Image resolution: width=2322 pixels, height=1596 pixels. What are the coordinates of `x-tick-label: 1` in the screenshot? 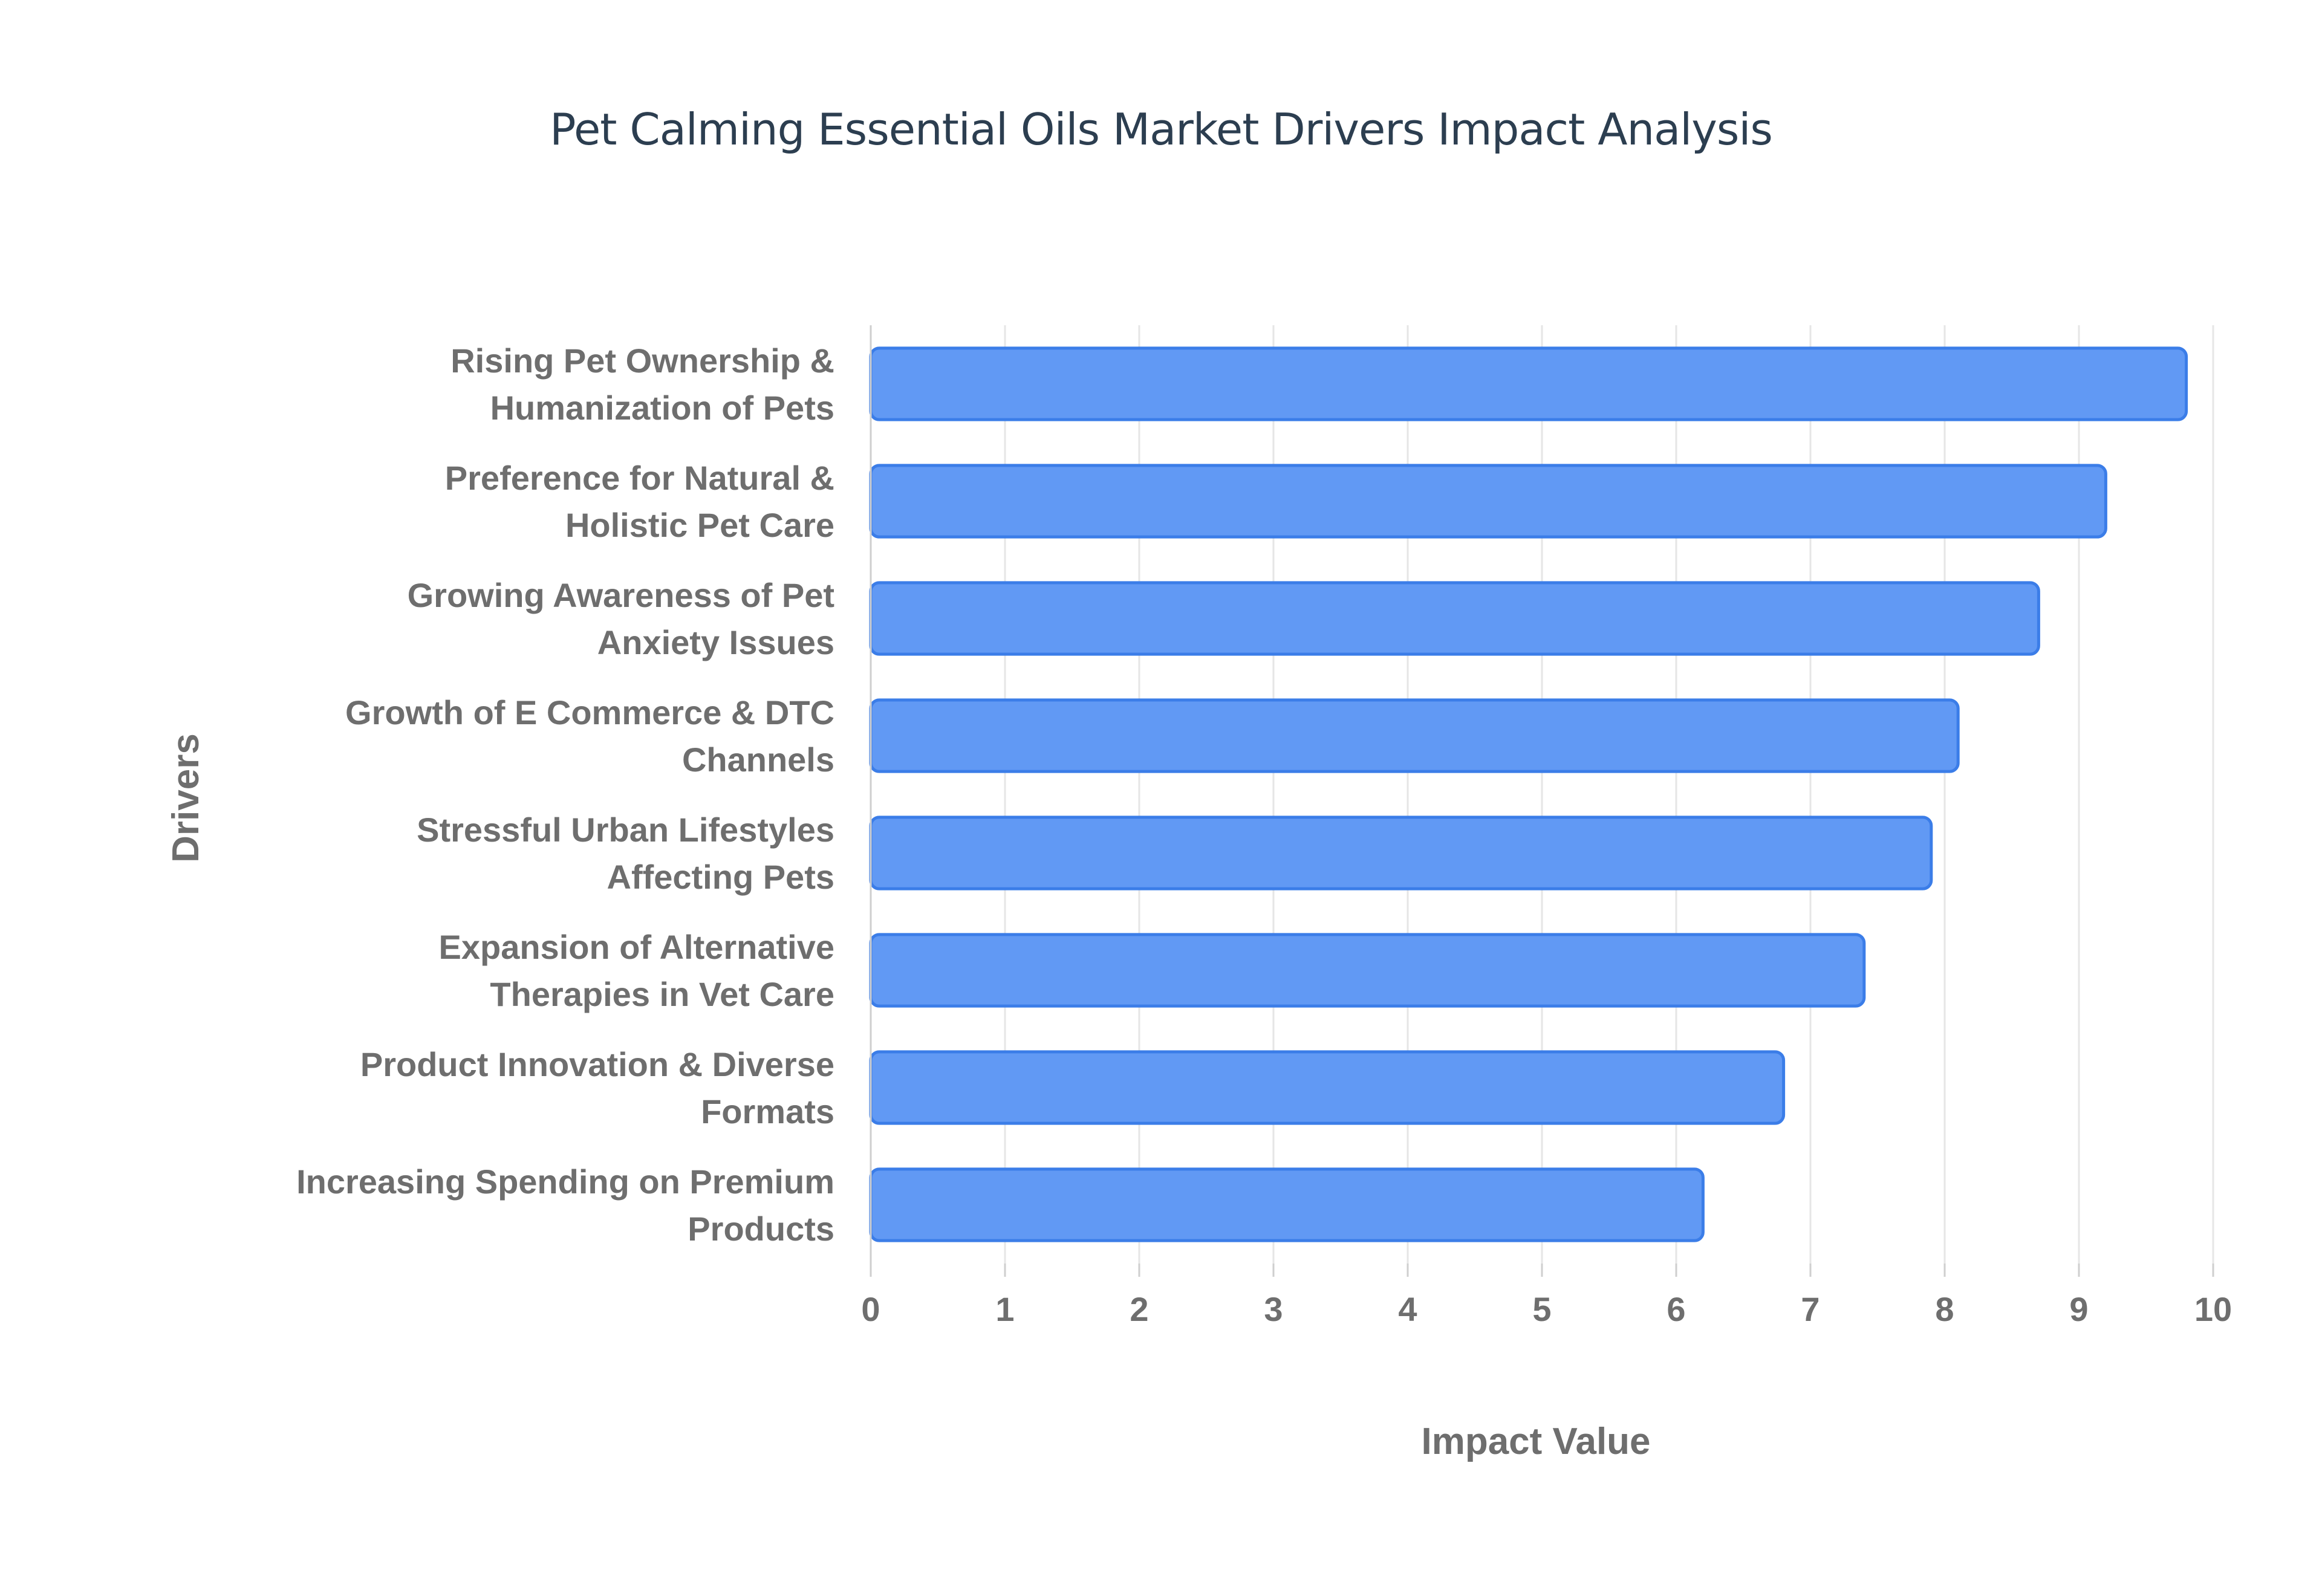 It's located at (1004, 1309).